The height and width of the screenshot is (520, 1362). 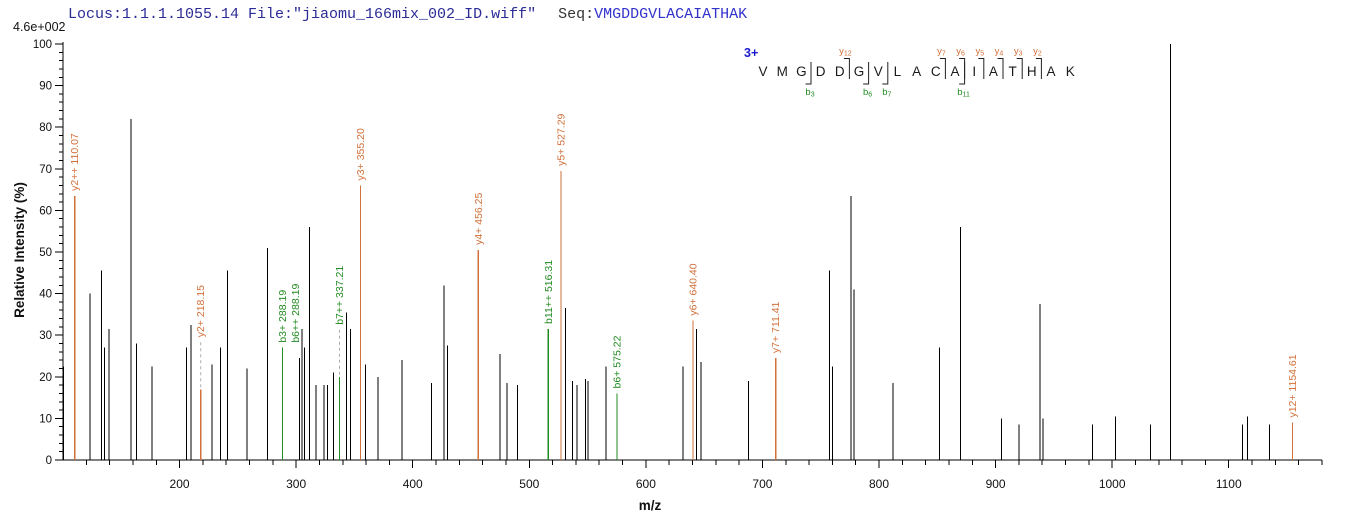 I want to click on ion-label: y6+ 640.40, so click(x=693, y=289).